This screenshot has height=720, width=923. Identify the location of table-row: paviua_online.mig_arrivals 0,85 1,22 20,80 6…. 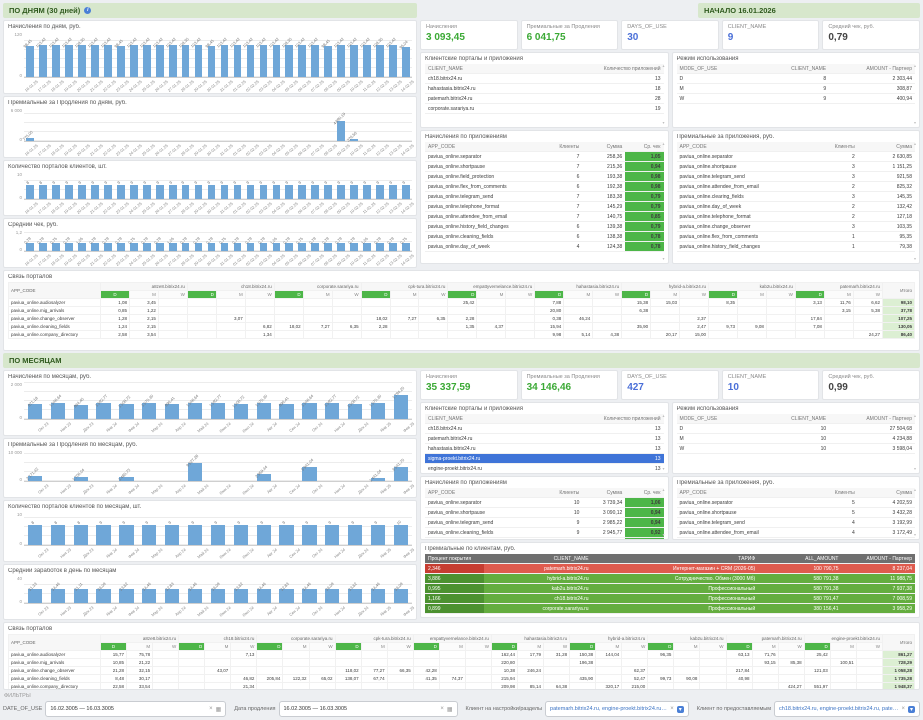
(461, 310).